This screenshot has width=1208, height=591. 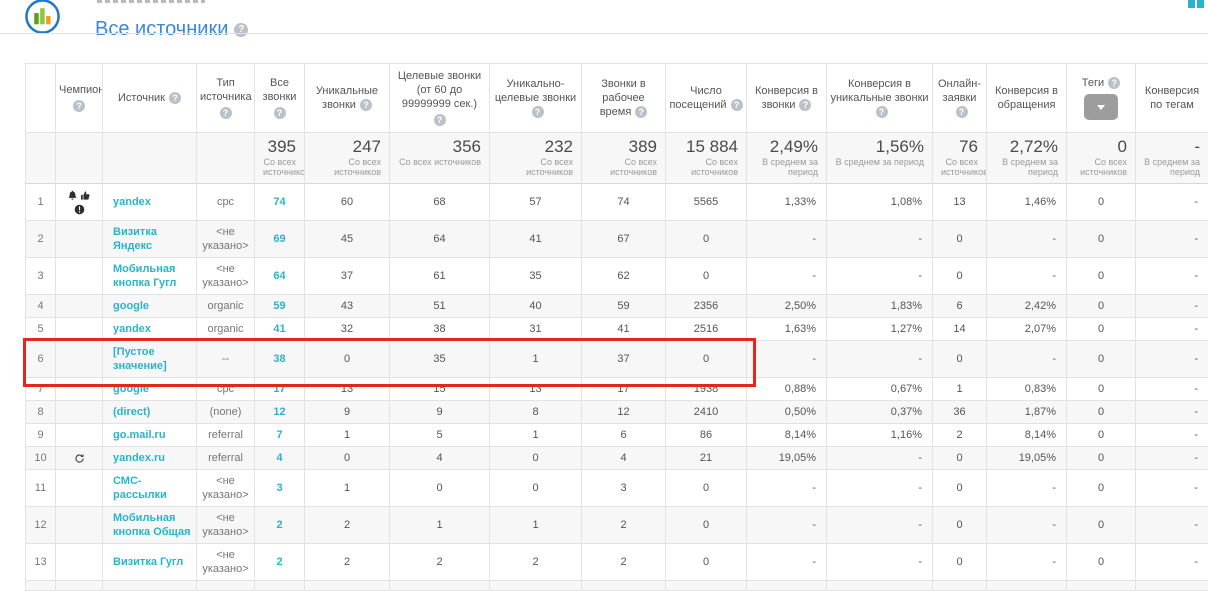 I want to click on all-calls-value: 69, so click(x=279, y=239).